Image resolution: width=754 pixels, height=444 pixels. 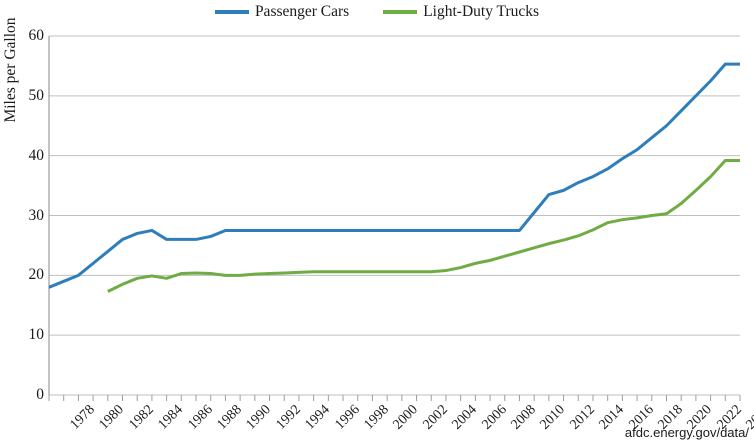 What do you see at coordinates (259, 417) in the screenshot?
I see `x-tick-label: 1990` at bounding box center [259, 417].